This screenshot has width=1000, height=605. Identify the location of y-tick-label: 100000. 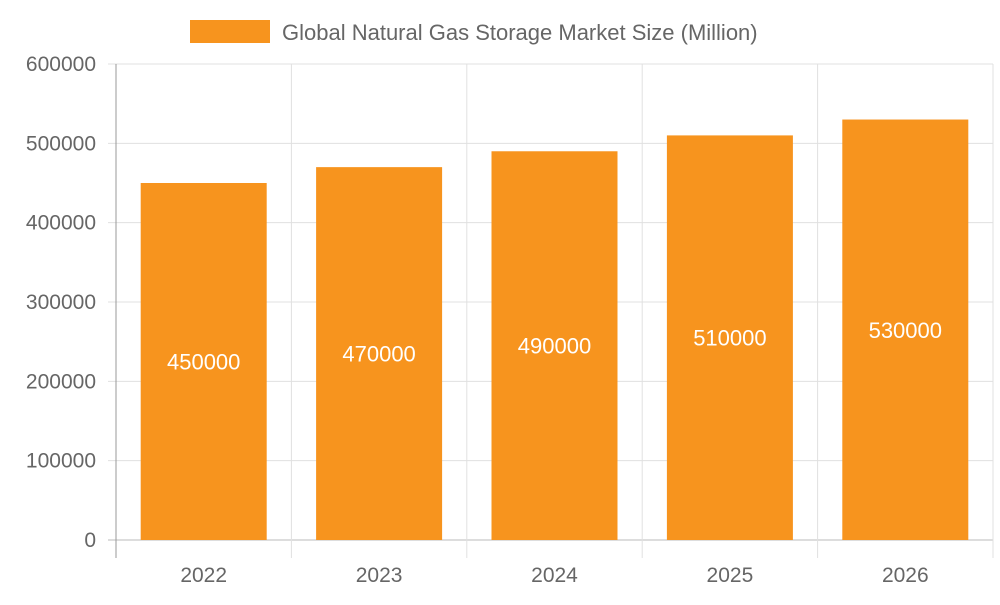
(61, 461).